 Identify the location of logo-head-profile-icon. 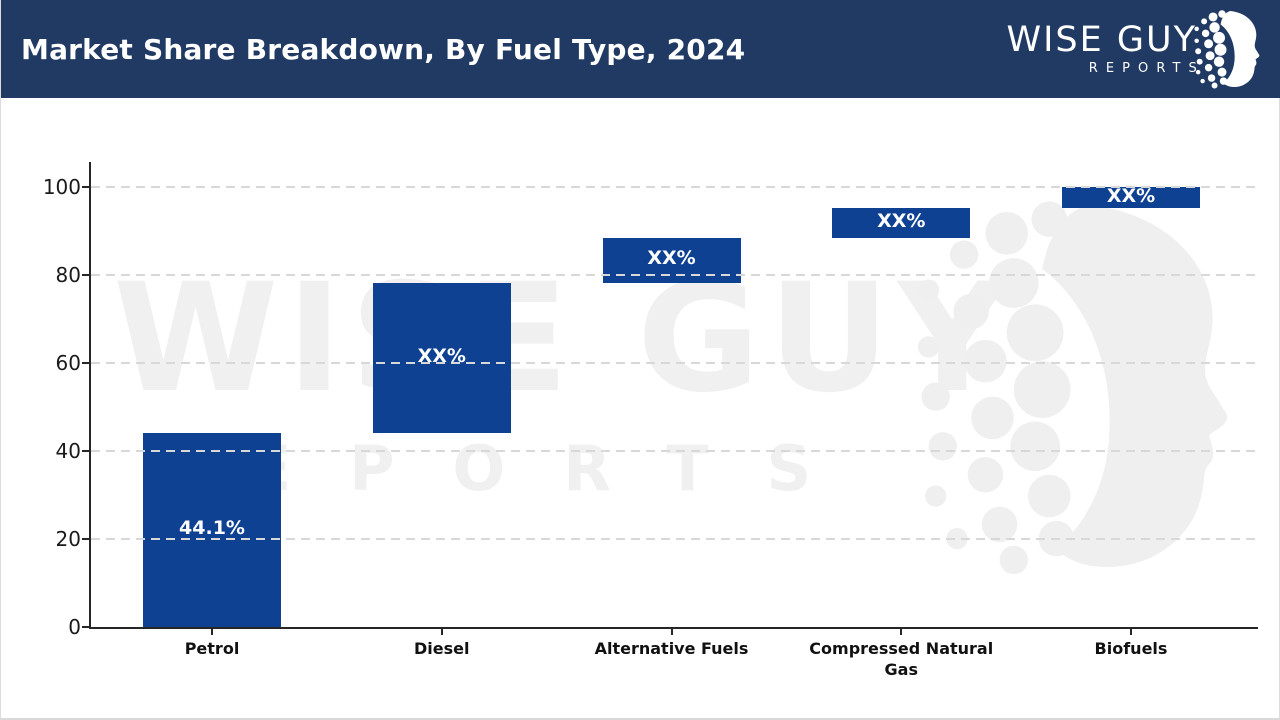
(1227, 49).